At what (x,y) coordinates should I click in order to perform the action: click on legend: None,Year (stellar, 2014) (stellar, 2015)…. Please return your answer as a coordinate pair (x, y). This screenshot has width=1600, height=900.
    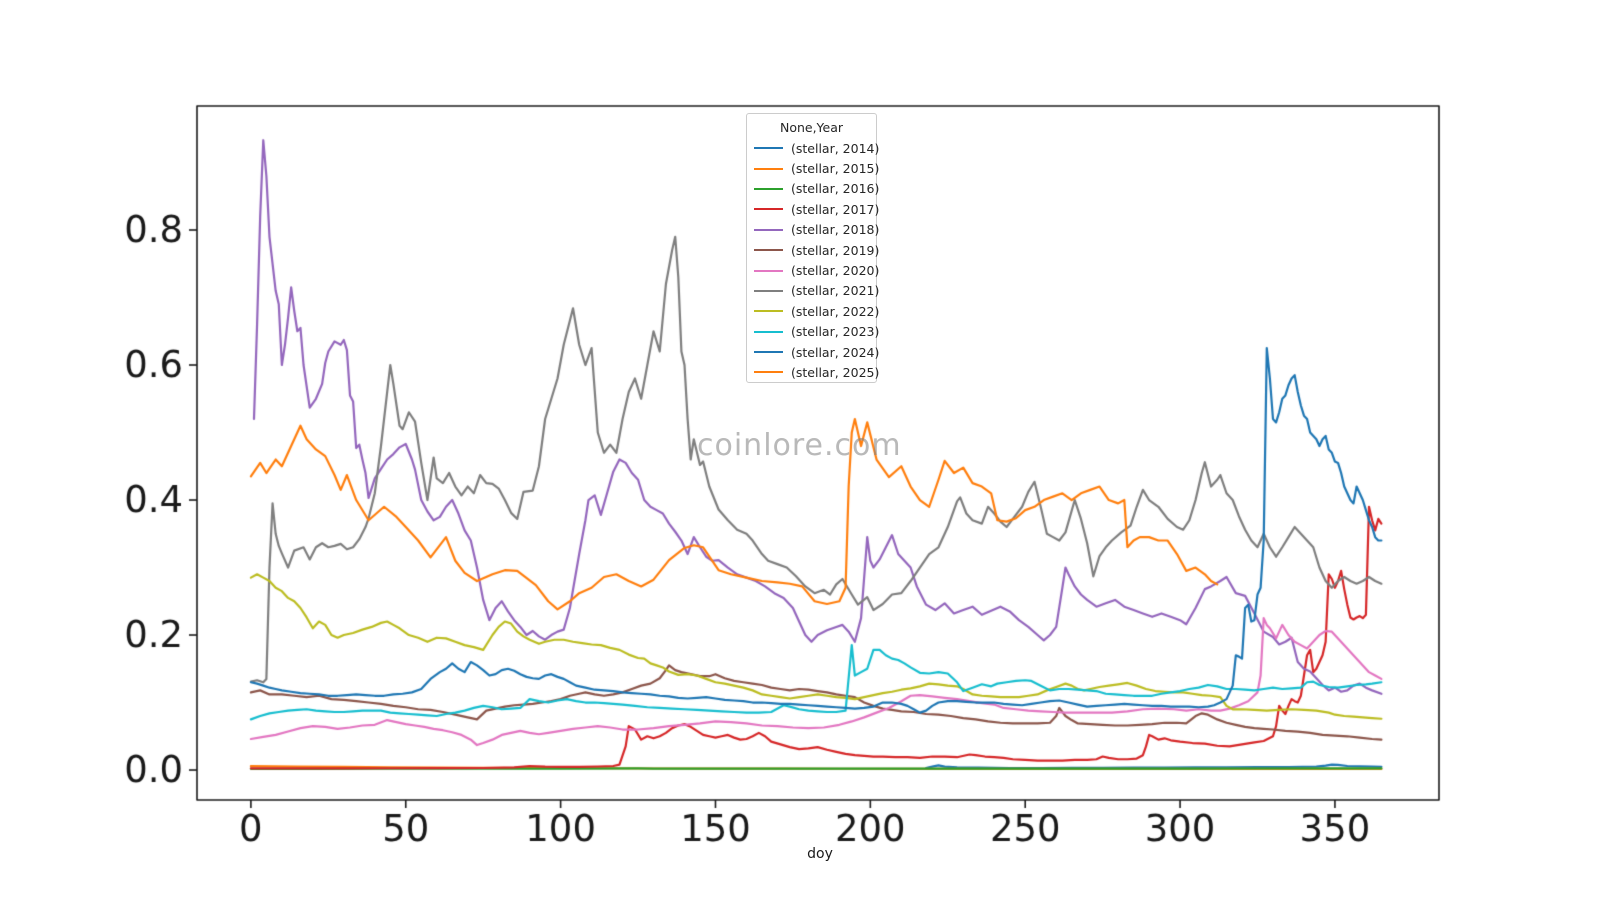
    Looking at the image, I should click on (813, 248).